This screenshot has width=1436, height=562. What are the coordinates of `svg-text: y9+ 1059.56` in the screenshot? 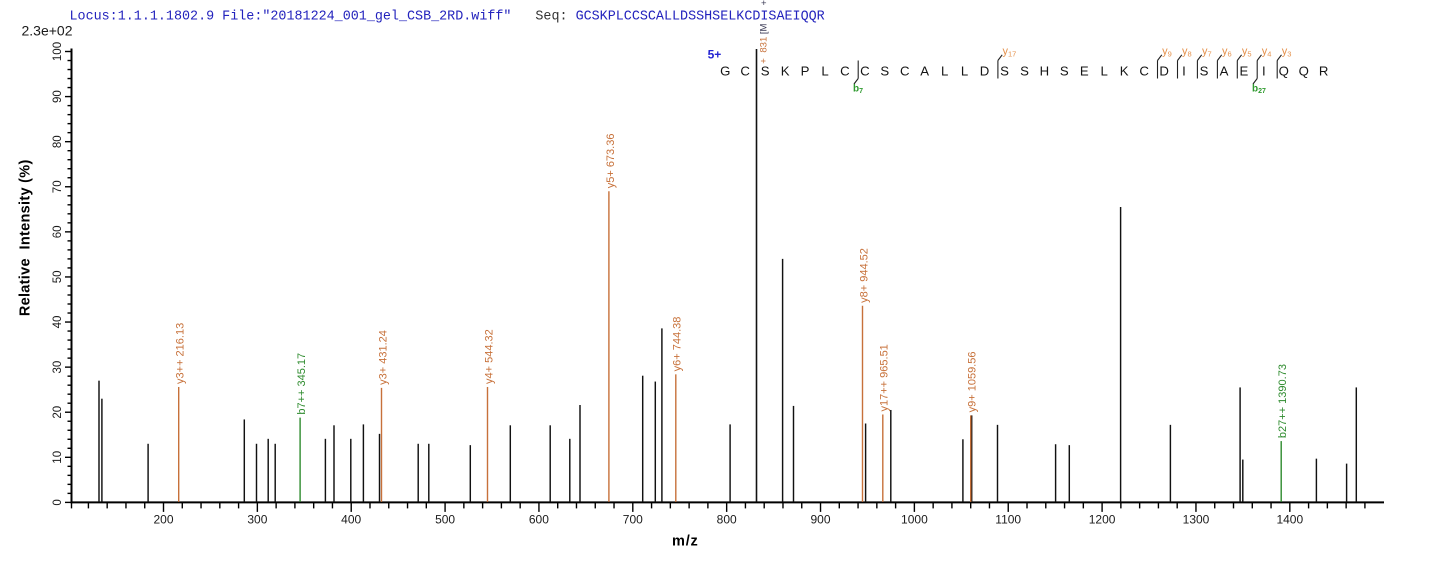 It's located at (973, 382).